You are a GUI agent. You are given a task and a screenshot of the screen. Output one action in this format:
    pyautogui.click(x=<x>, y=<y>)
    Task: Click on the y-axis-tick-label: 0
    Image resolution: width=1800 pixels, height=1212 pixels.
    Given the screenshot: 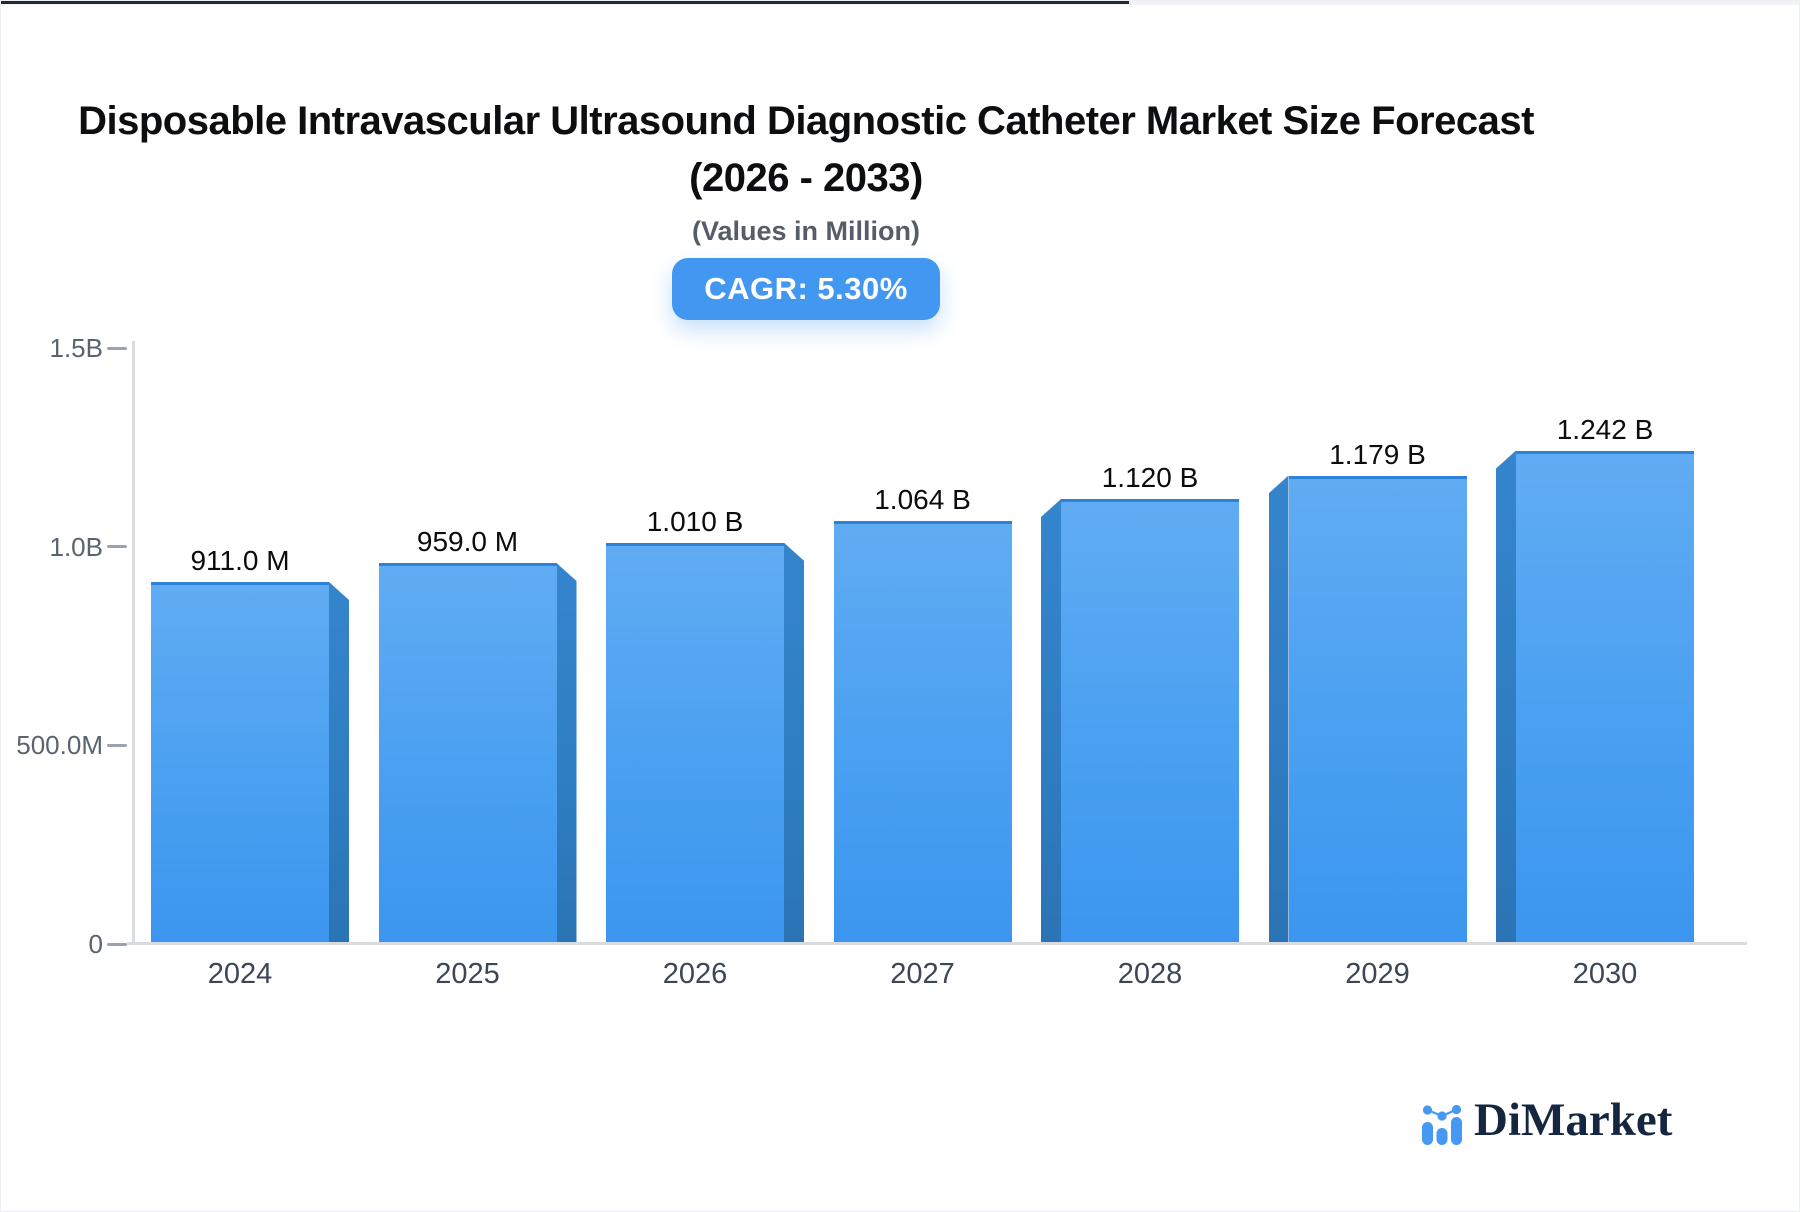 What is the action you would take?
    pyautogui.click(x=95, y=944)
    